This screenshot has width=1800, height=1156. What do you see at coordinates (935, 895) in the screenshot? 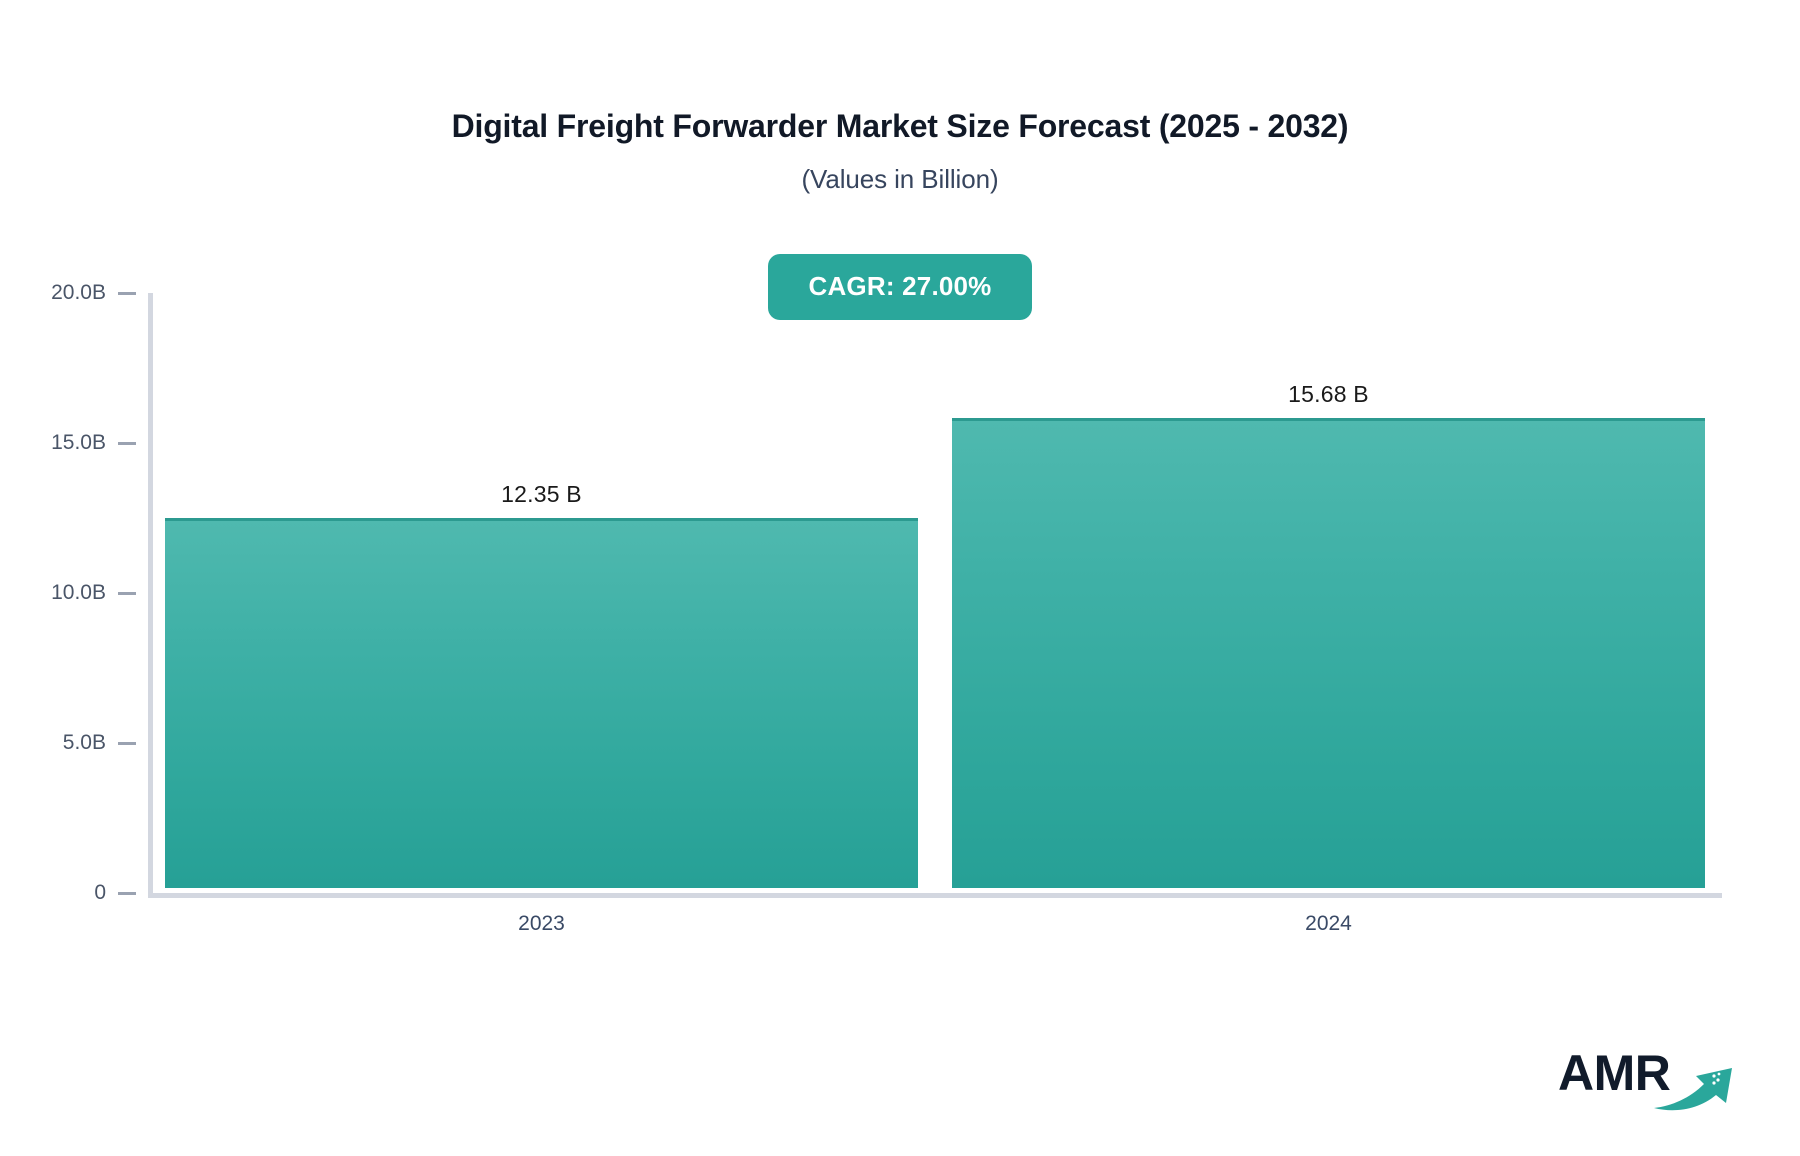
I see `x-axis-line` at bounding box center [935, 895].